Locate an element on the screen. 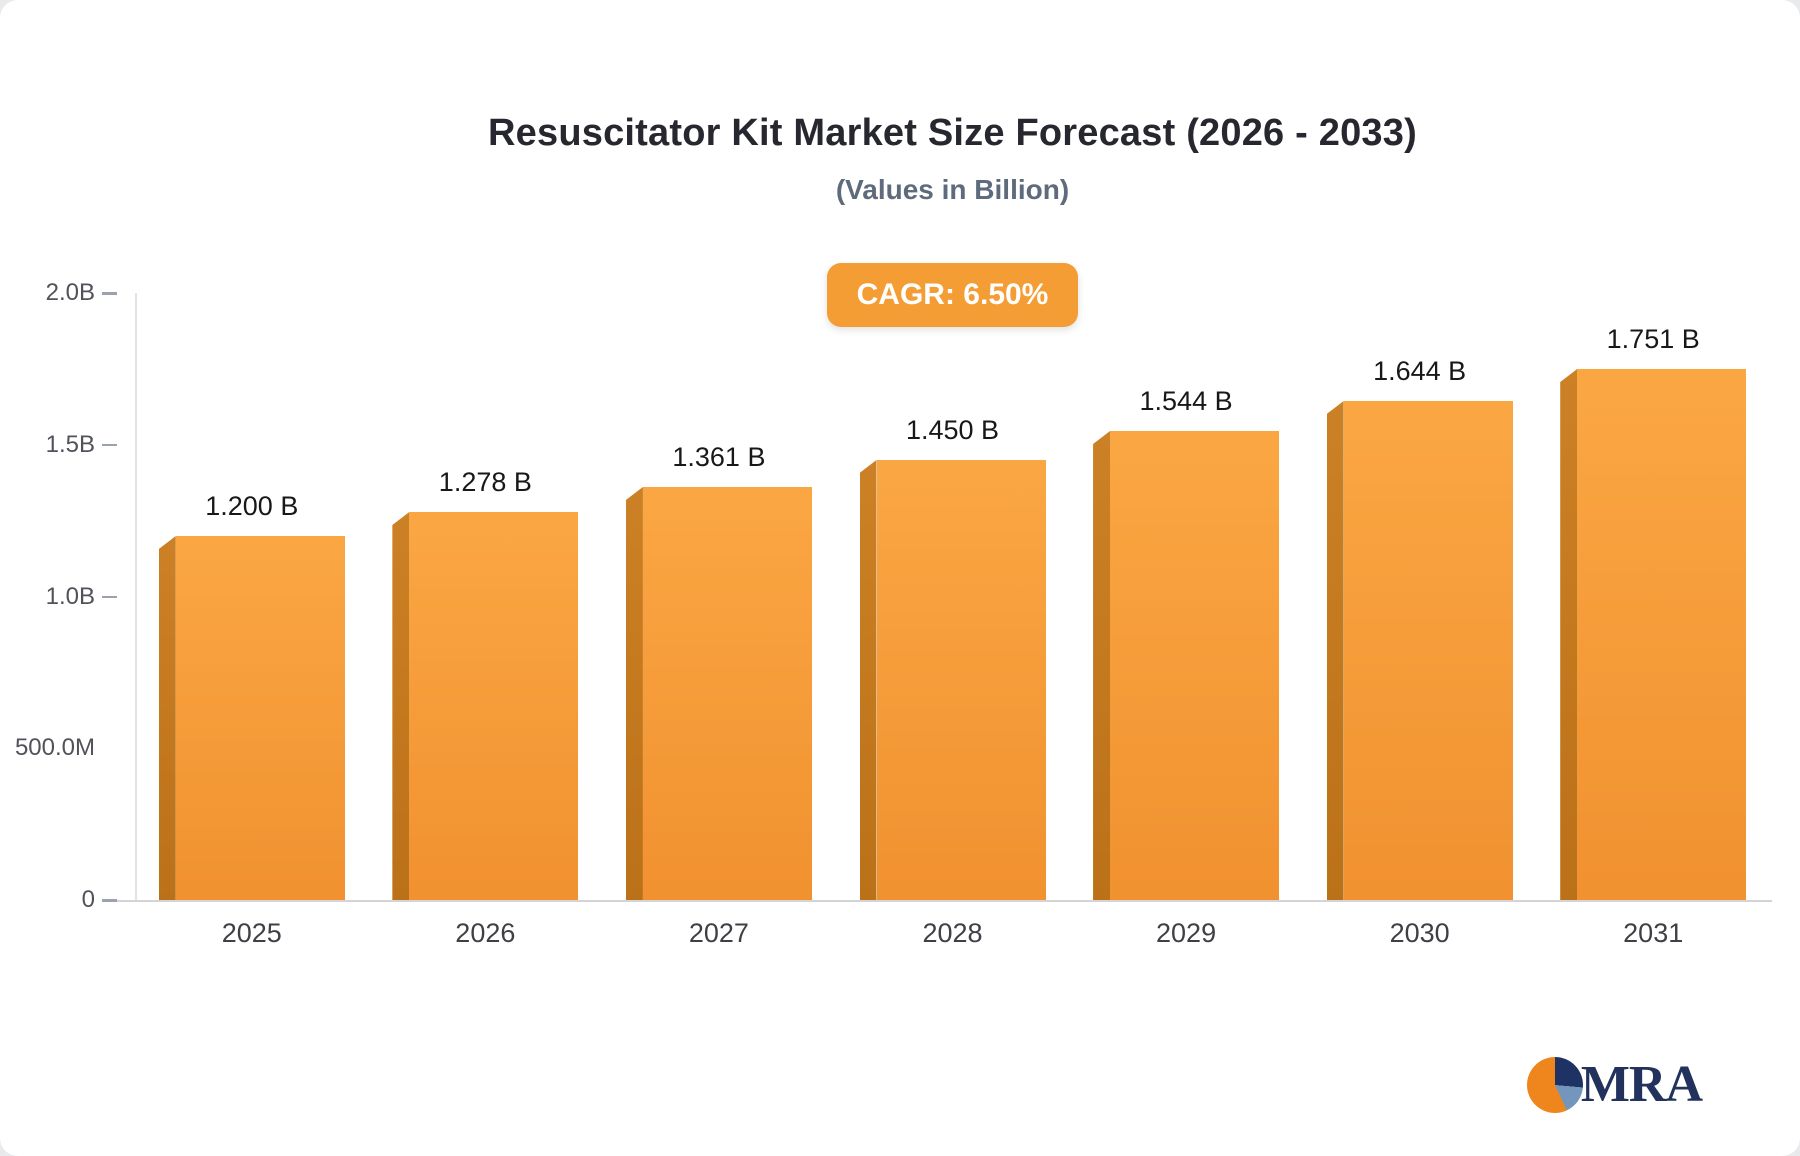 The width and height of the screenshot is (1800, 1156). bar-2028 is located at coordinates (952, 680).